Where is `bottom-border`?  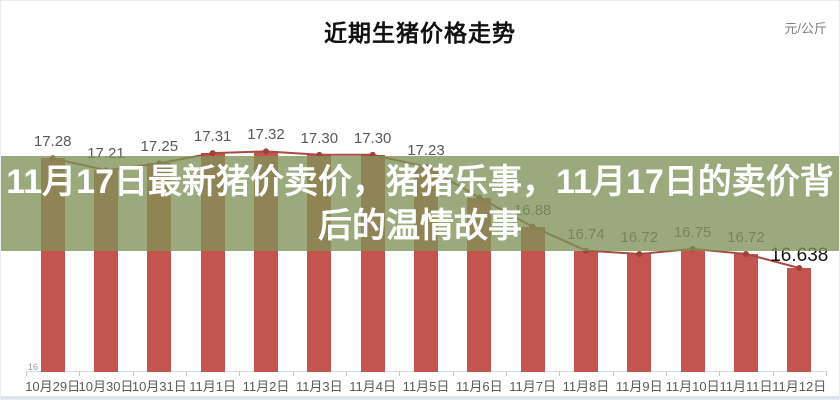 bottom-border is located at coordinates (420, 397).